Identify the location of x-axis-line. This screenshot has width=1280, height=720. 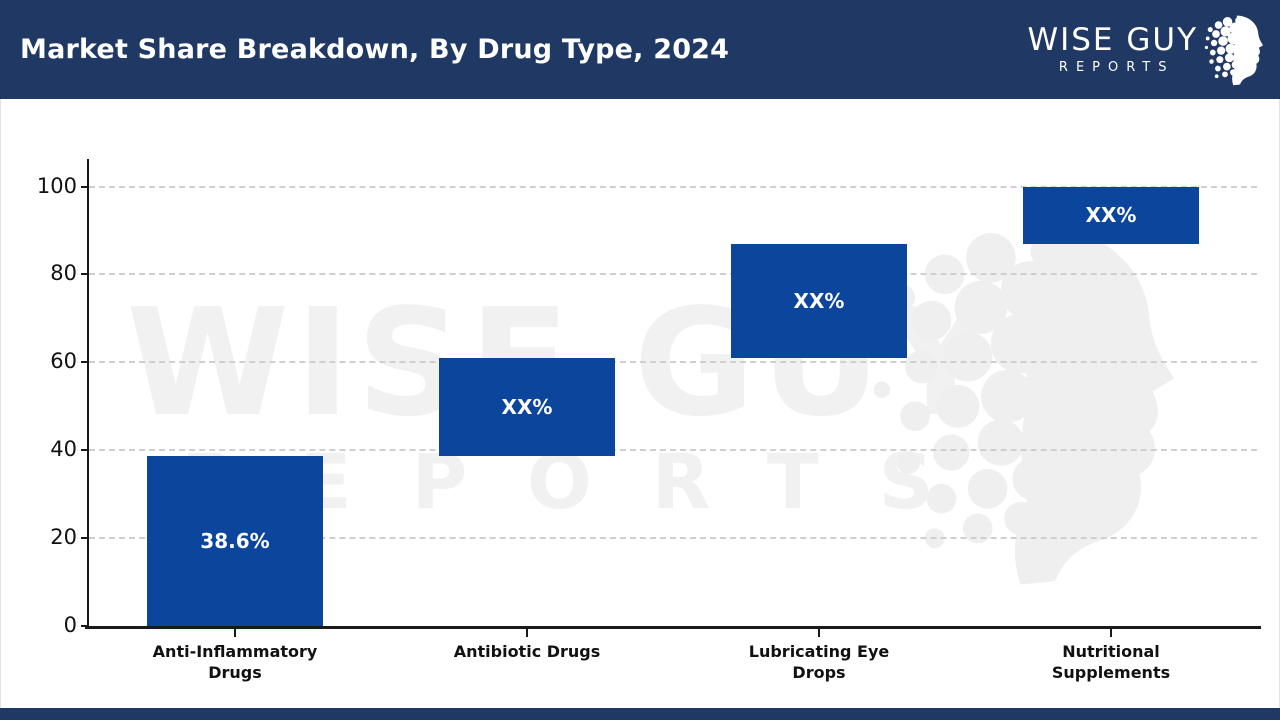
(673, 627).